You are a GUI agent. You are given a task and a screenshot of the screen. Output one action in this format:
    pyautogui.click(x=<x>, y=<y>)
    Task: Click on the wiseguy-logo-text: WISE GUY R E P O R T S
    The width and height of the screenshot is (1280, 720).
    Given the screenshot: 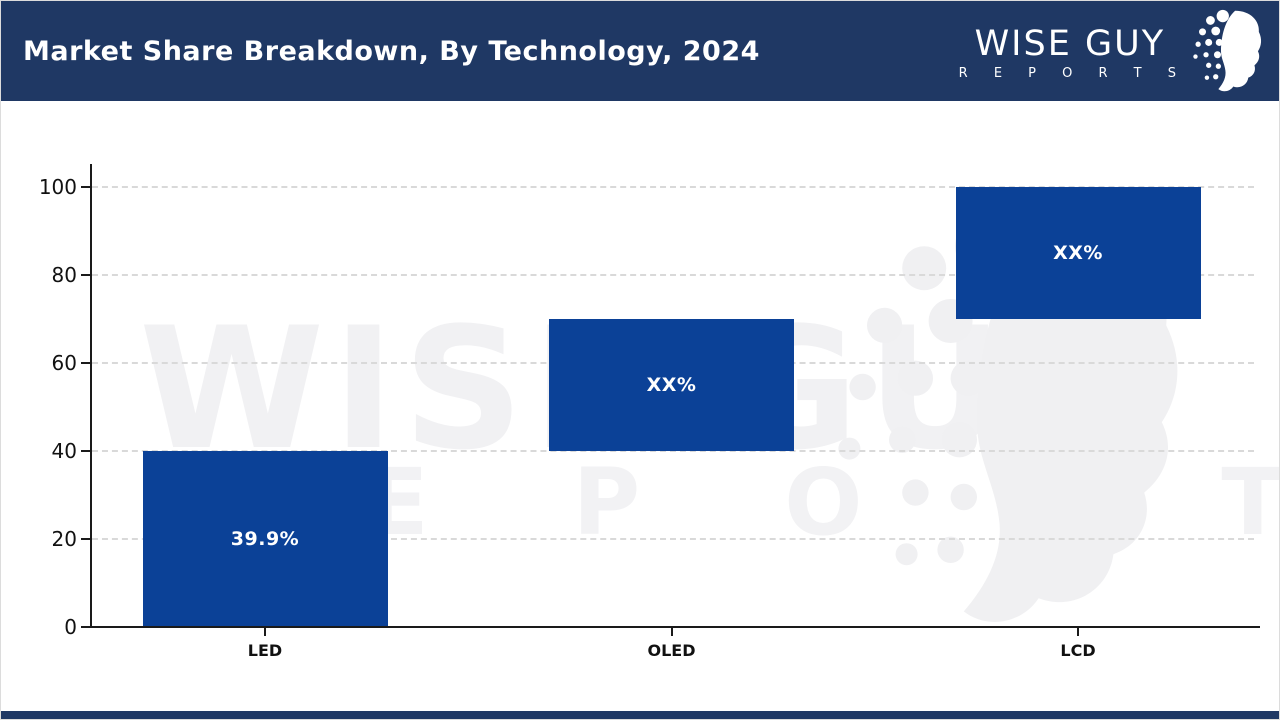 What is the action you would take?
    pyautogui.click(x=1070, y=53)
    